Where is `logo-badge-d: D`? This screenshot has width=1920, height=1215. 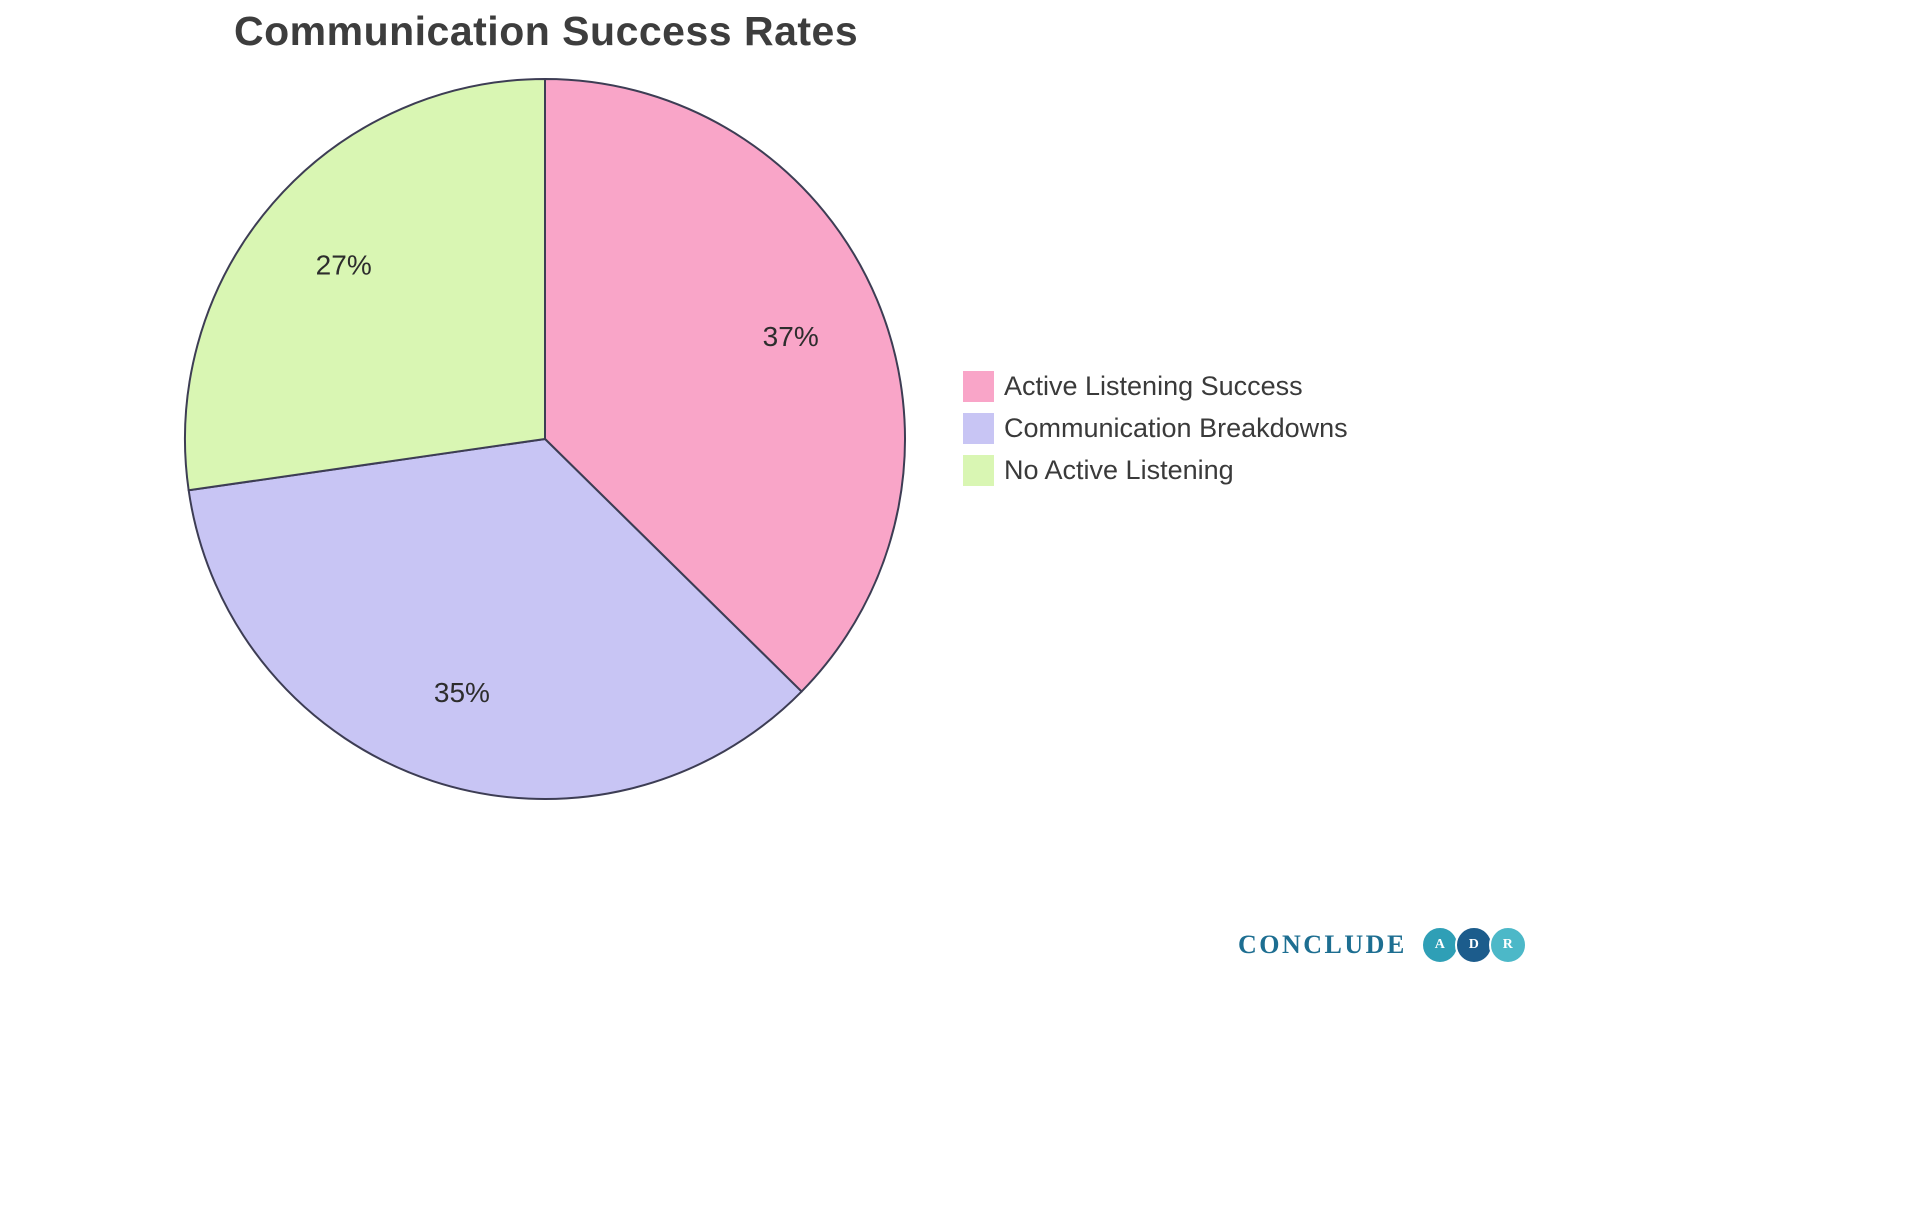 logo-badge-d: D is located at coordinates (1473, 945).